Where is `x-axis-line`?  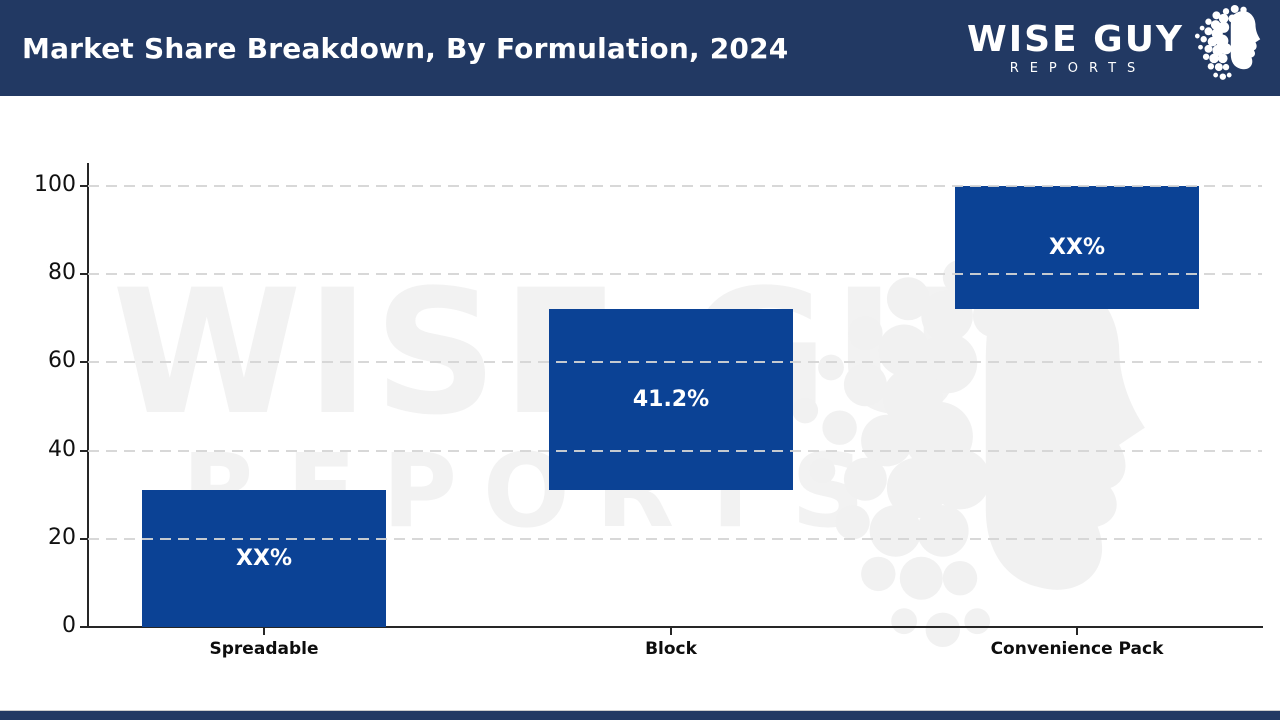
x-axis-line is located at coordinates (675, 627).